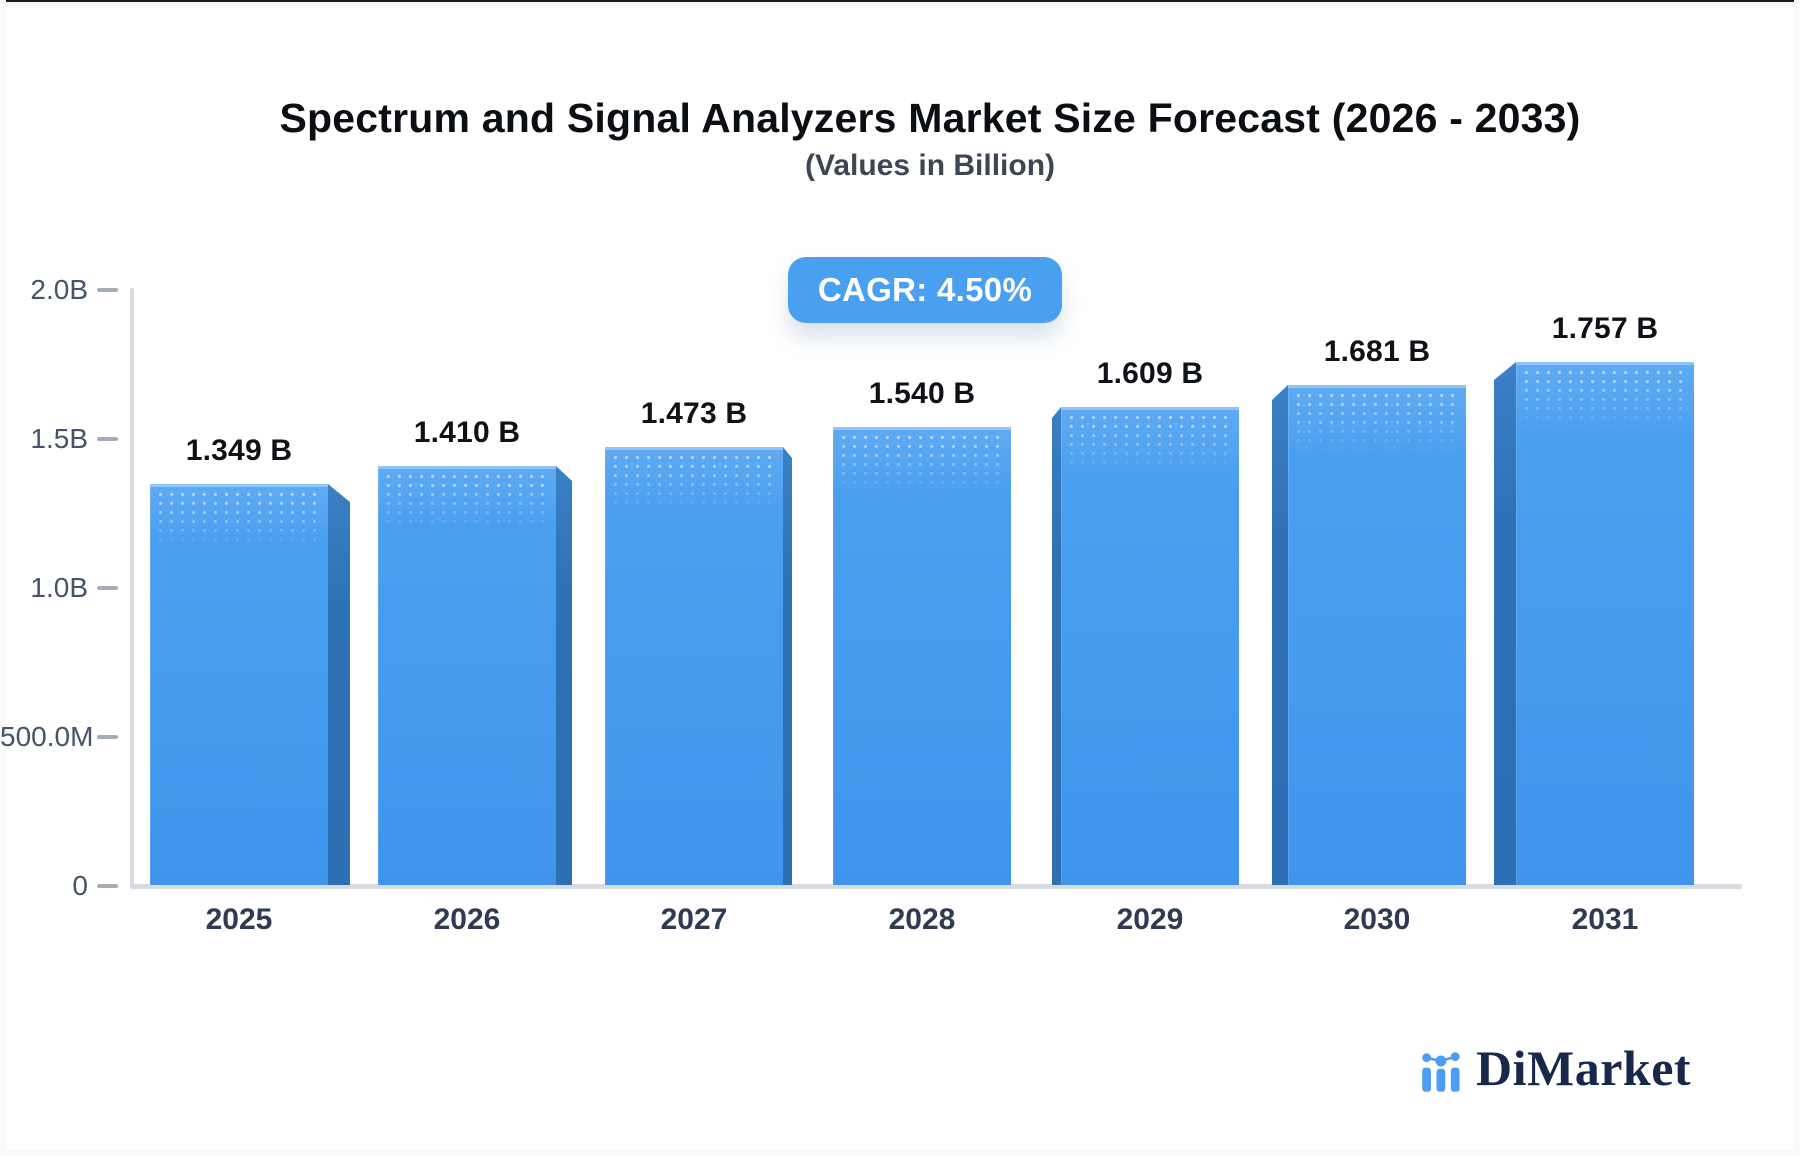 This screenshot has width=1800, height=1156. What do you see at coordinates (1505, 623) in the screenshot?
I see `bar-side-2031` at bounding box center [1505, 623].